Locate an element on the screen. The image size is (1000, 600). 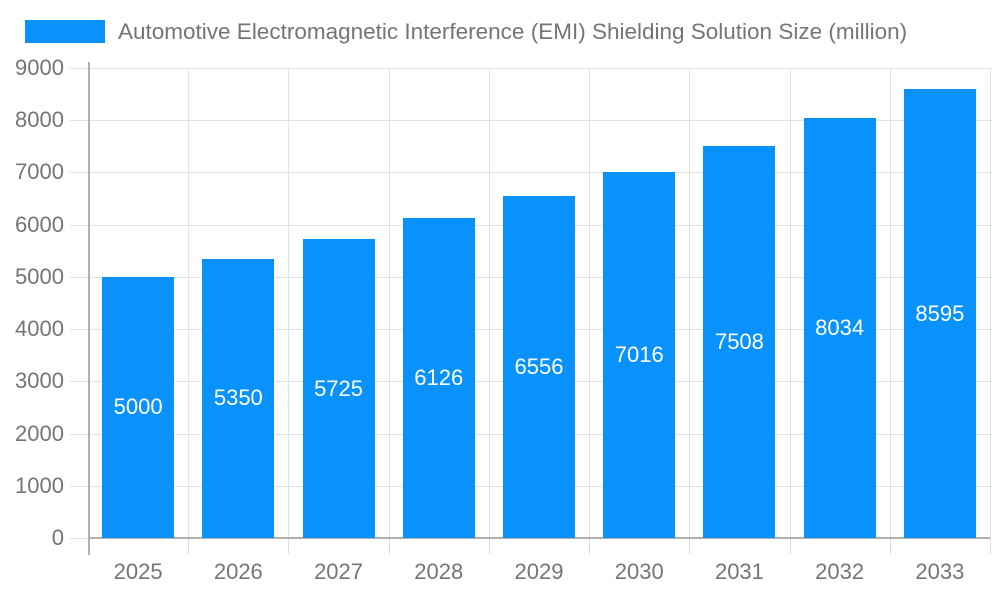
x-axis-tick-label: 2027 is located at coordinates (339, 571).